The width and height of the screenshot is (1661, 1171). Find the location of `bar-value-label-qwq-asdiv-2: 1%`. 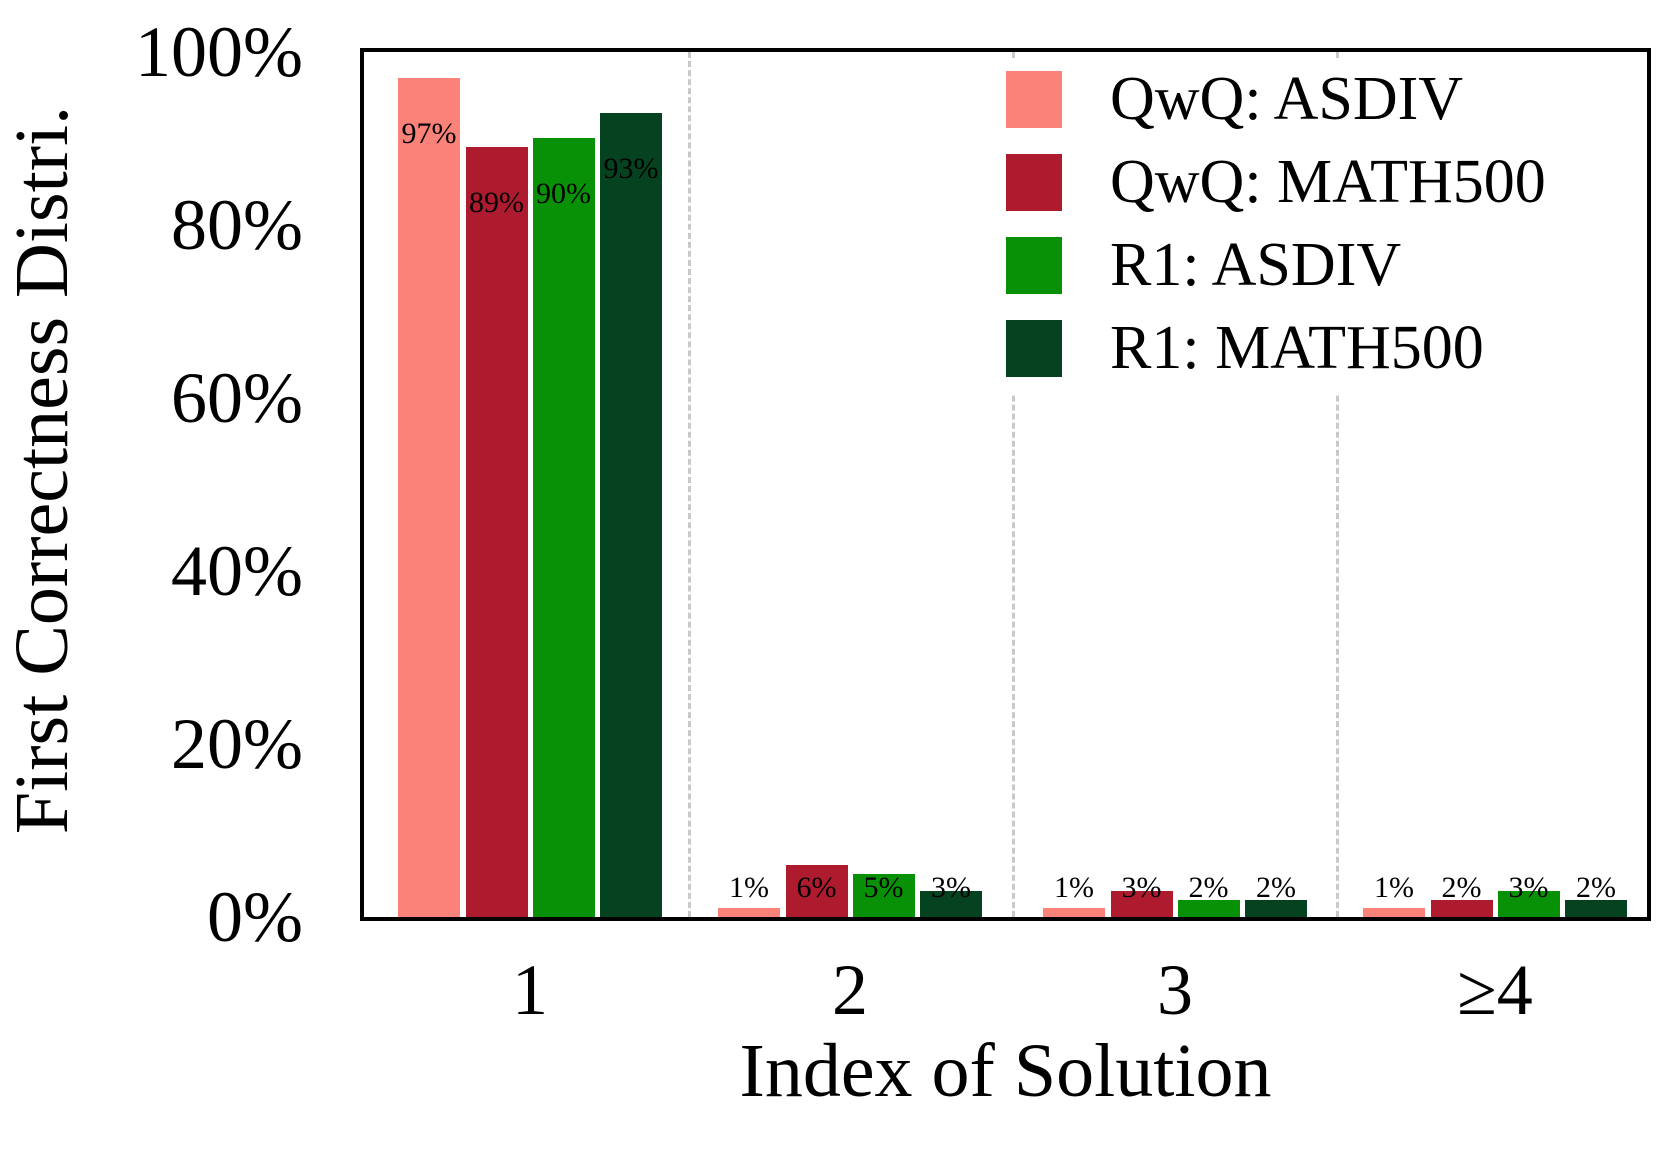

bar-value-label-qwq-asdiv-2: 1% is located at coordinates (749, 887).